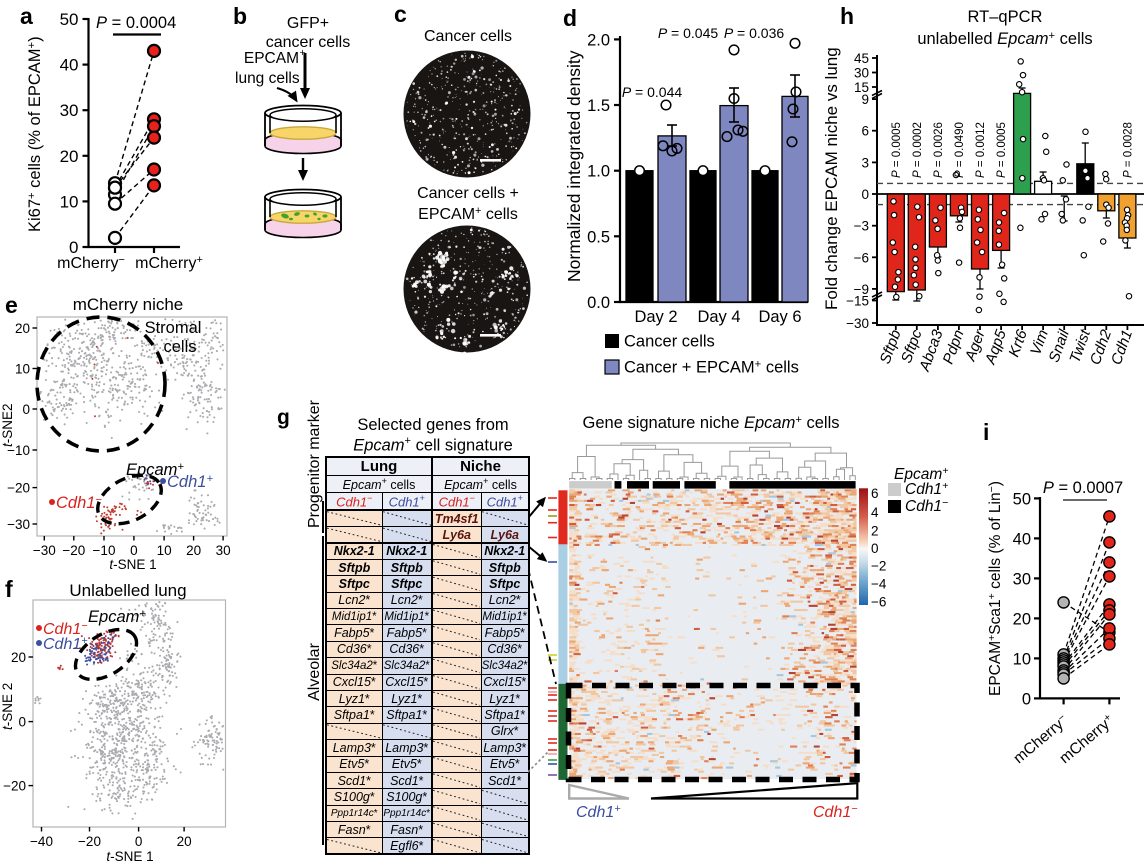  What do you see at coordinates (711, 368) in the screenshot?
I see `svg-text: Cancer + EPCAM+ cells` at bounding box center [711, 368].